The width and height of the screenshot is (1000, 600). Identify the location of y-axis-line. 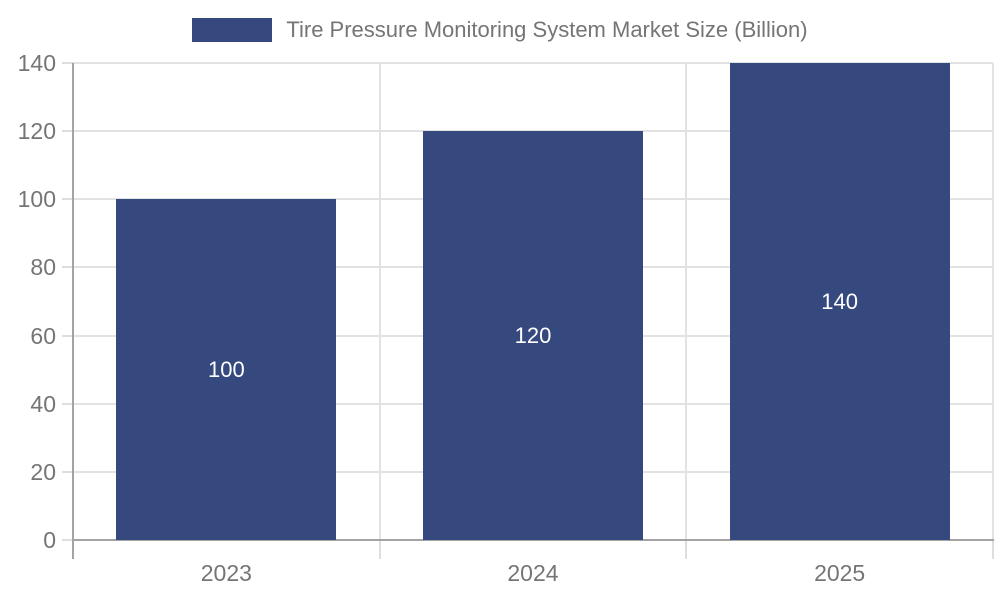
(73, 301).